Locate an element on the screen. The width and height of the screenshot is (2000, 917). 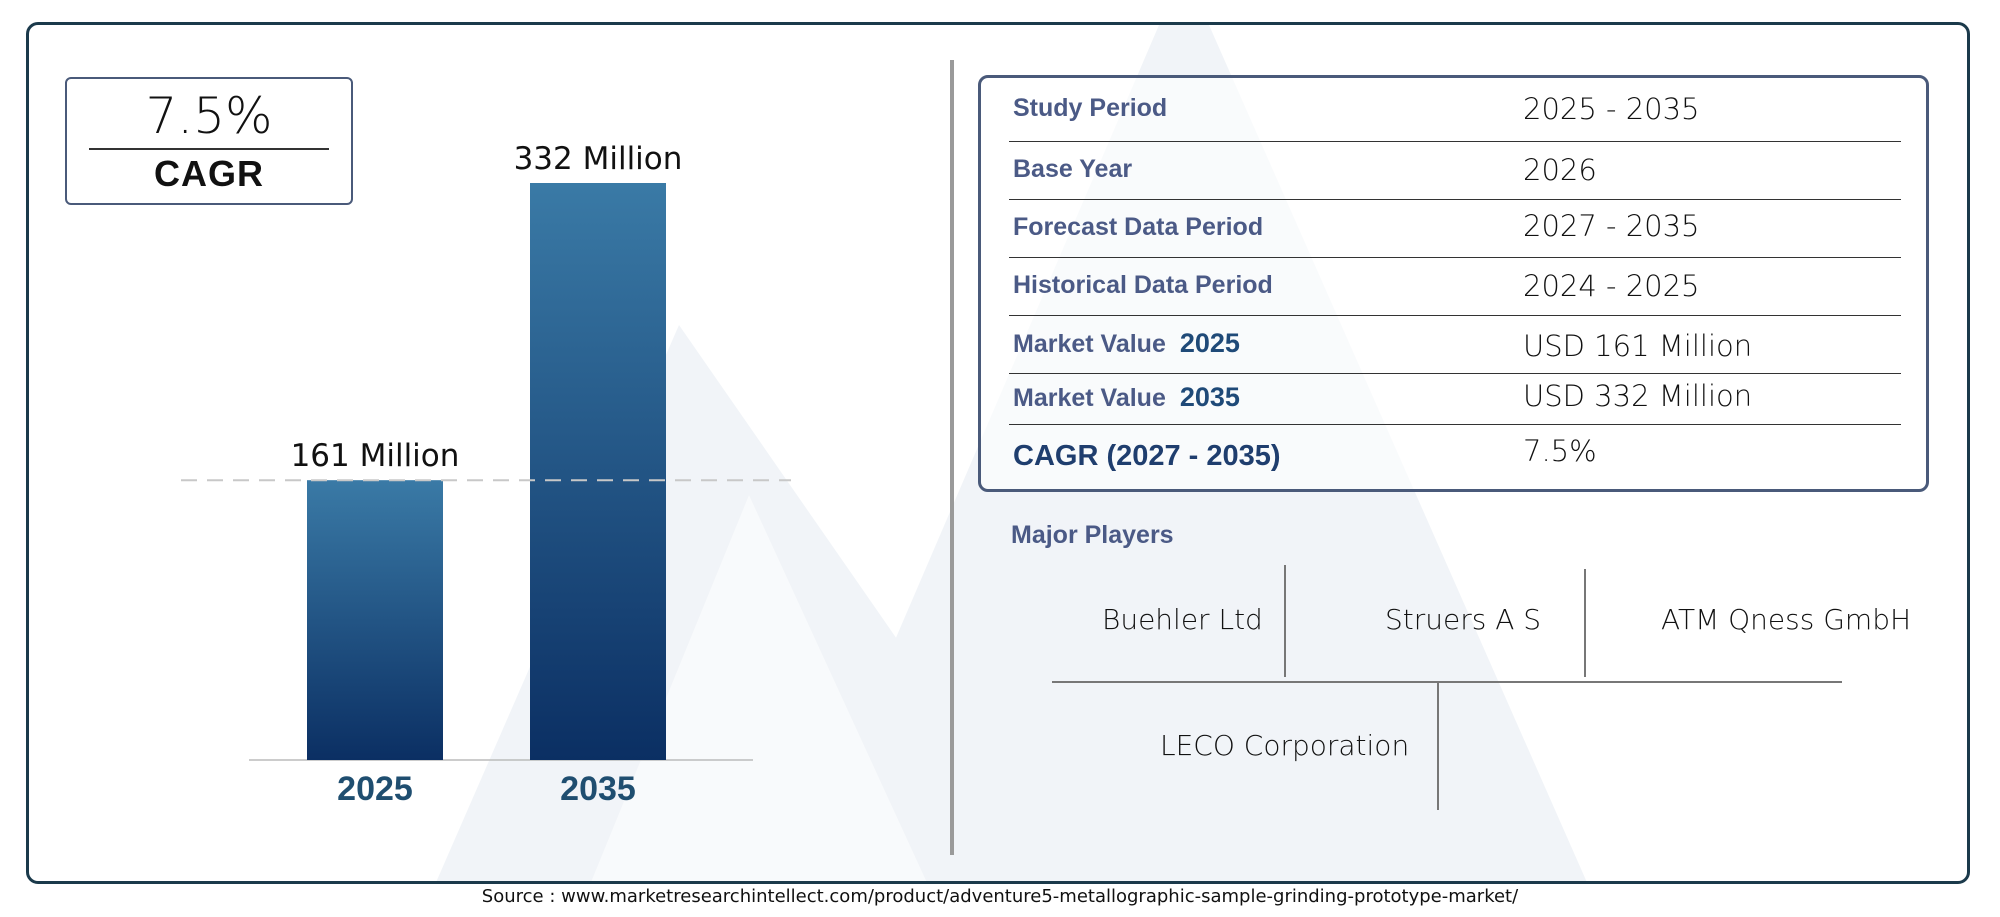
row-value: USD 161 Million is located at coordinates (1638, 346).